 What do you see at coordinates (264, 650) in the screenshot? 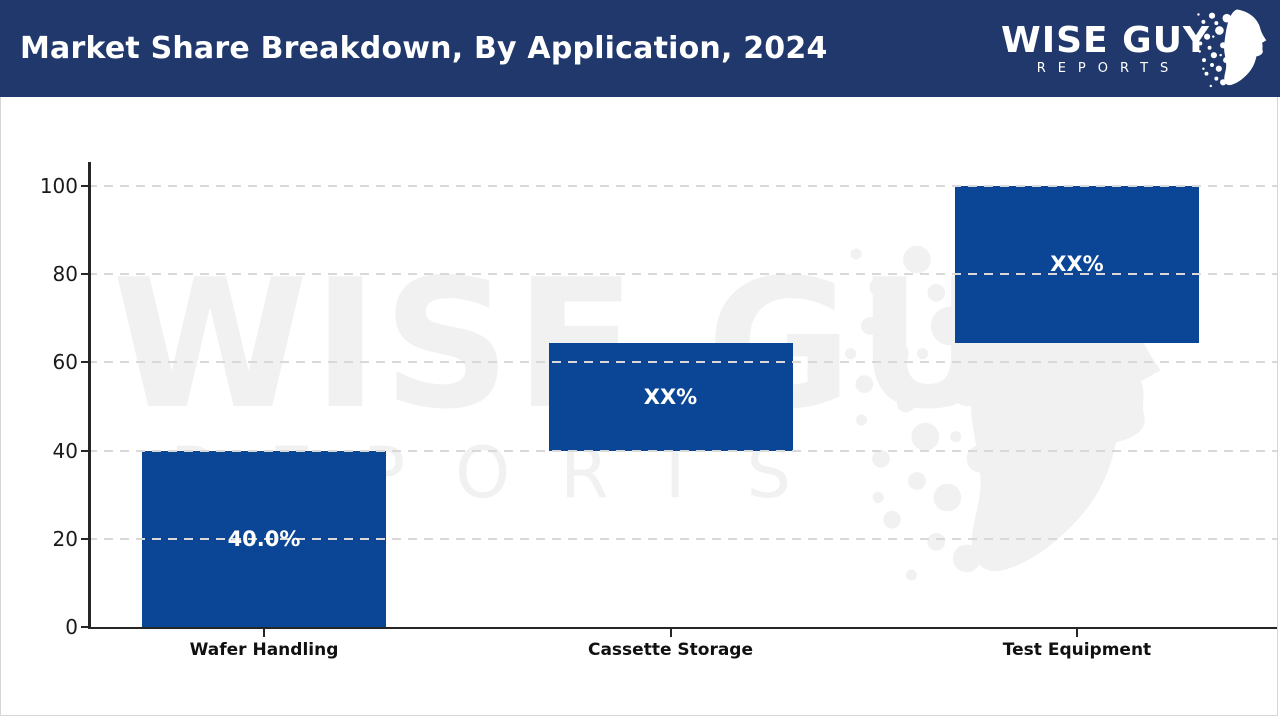
I see `x-tick-label-1: Wafer Handling` at bounding box center [264, 650].